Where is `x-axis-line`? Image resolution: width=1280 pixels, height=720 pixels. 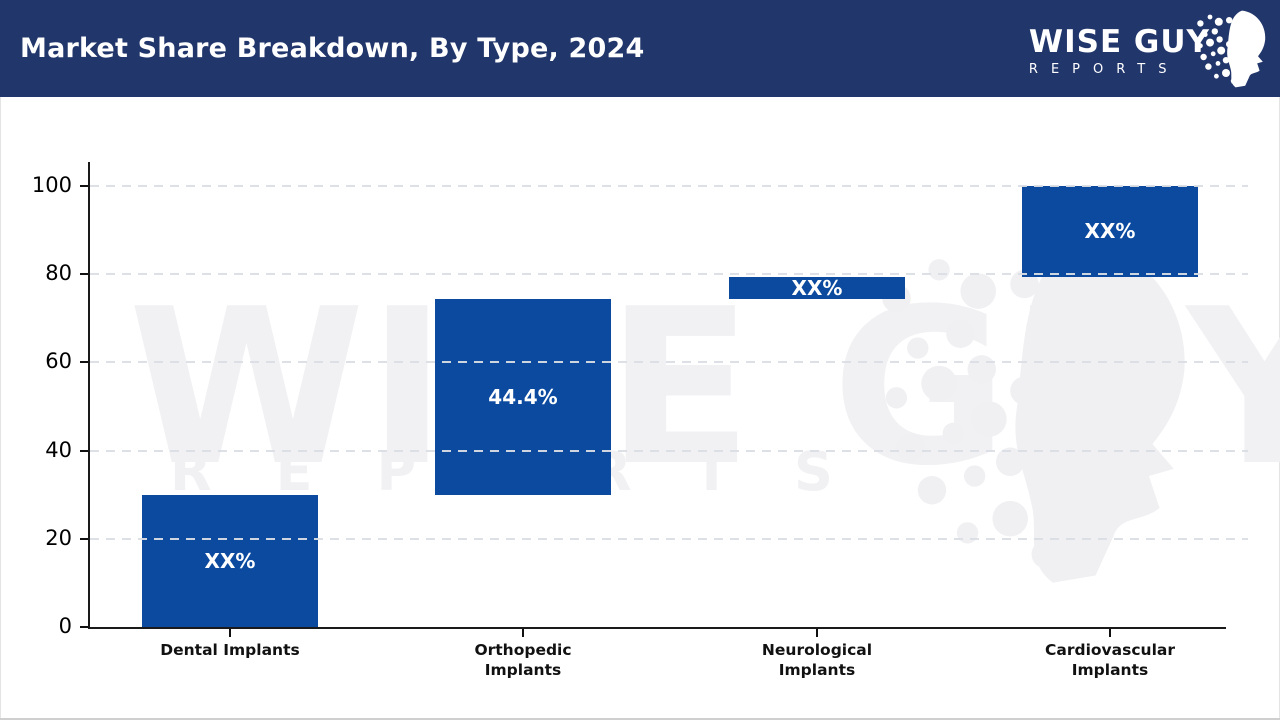
x-axis-line is located at coordinates (657, 628).